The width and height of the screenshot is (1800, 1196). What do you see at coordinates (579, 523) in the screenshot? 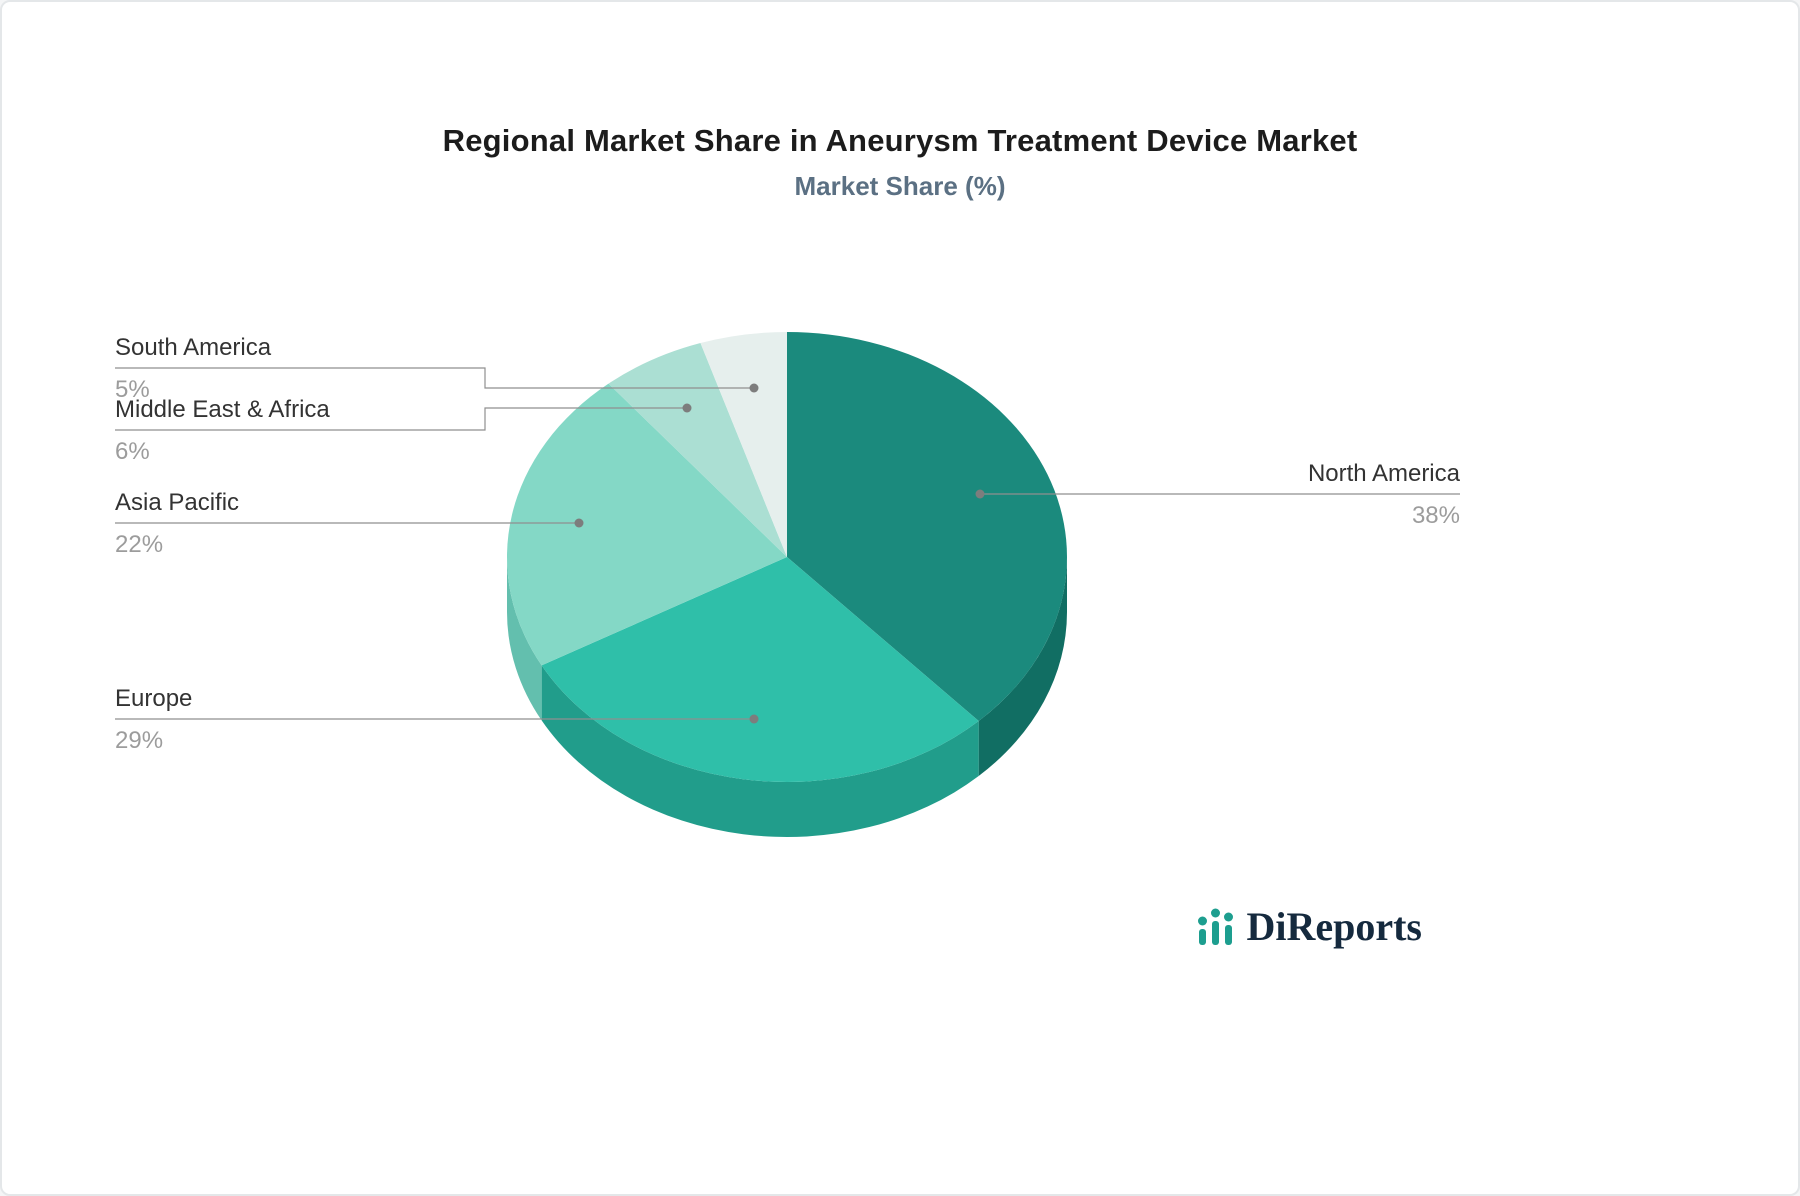
I see `callout-dot-asia-pacific` at bounding box center [579, 523].